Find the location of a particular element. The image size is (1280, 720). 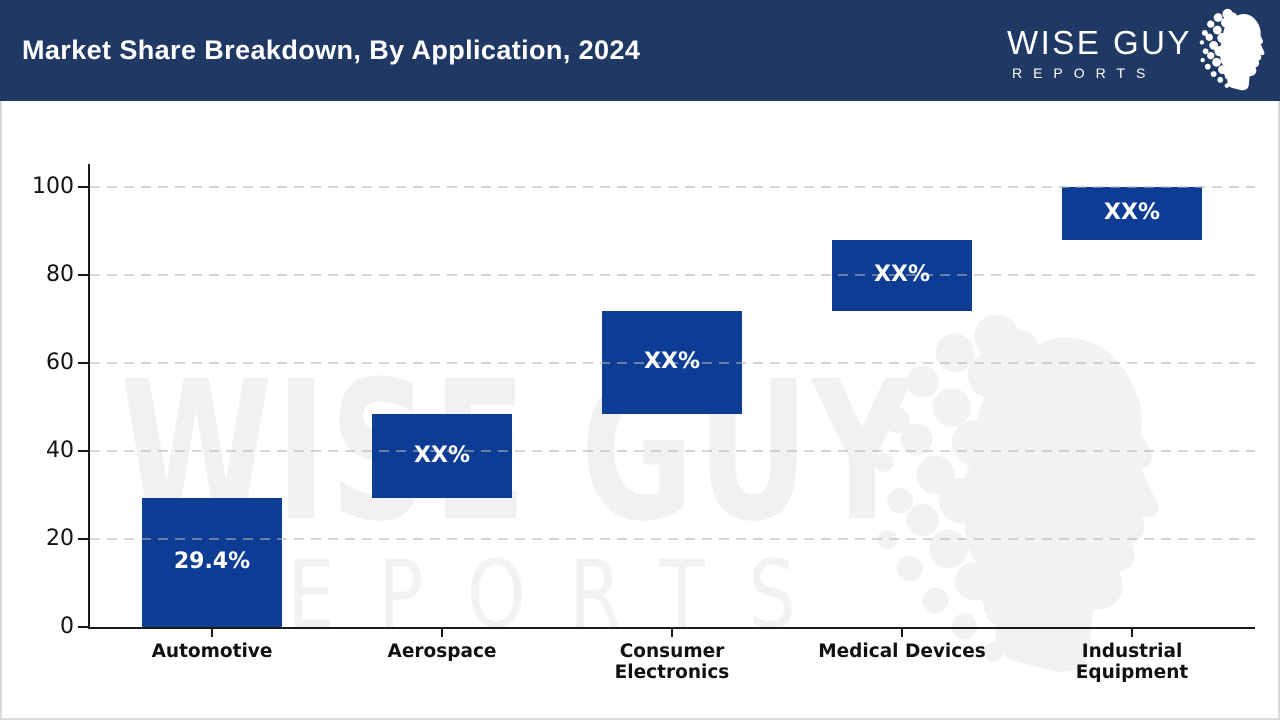

brand-logo: WISE GUY REPORTS is located at coordinates (1138, 52).